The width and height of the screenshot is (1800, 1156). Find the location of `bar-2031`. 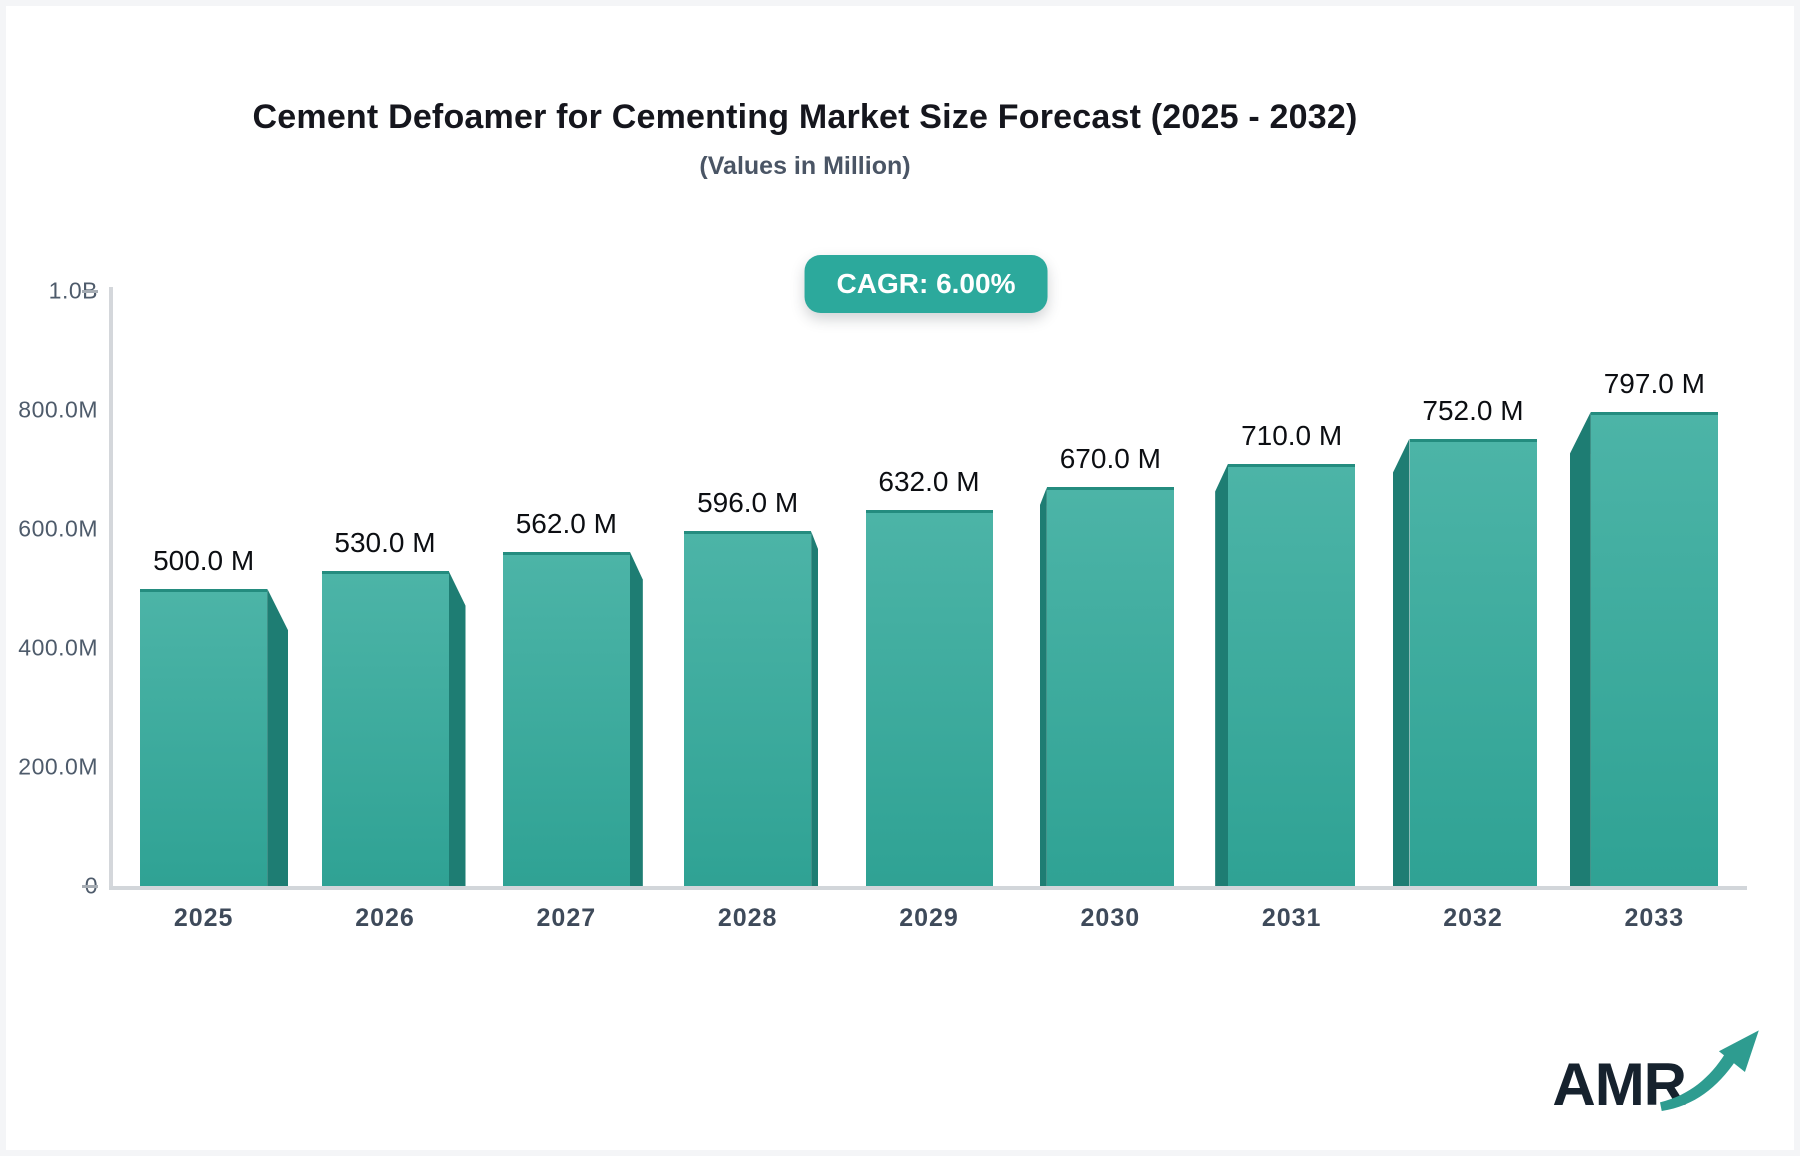

bar-2031 is located at coordinates (1292, 674).